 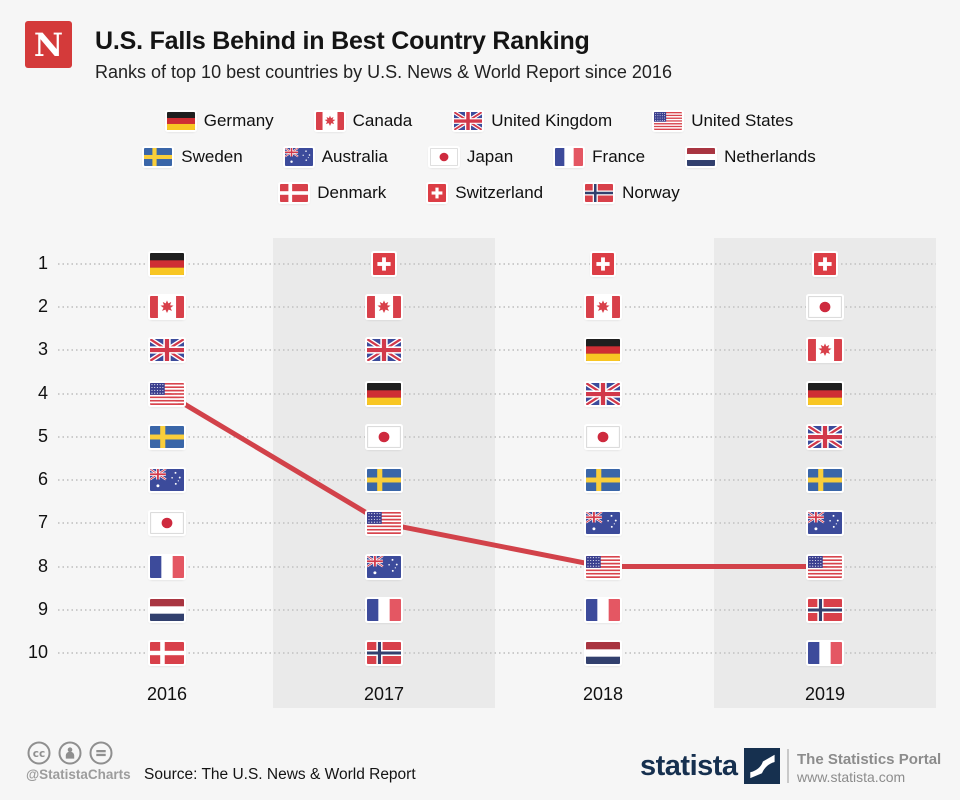 I want to click on legend-item-netherlands: Netherlands, so click(x=751, y=157).